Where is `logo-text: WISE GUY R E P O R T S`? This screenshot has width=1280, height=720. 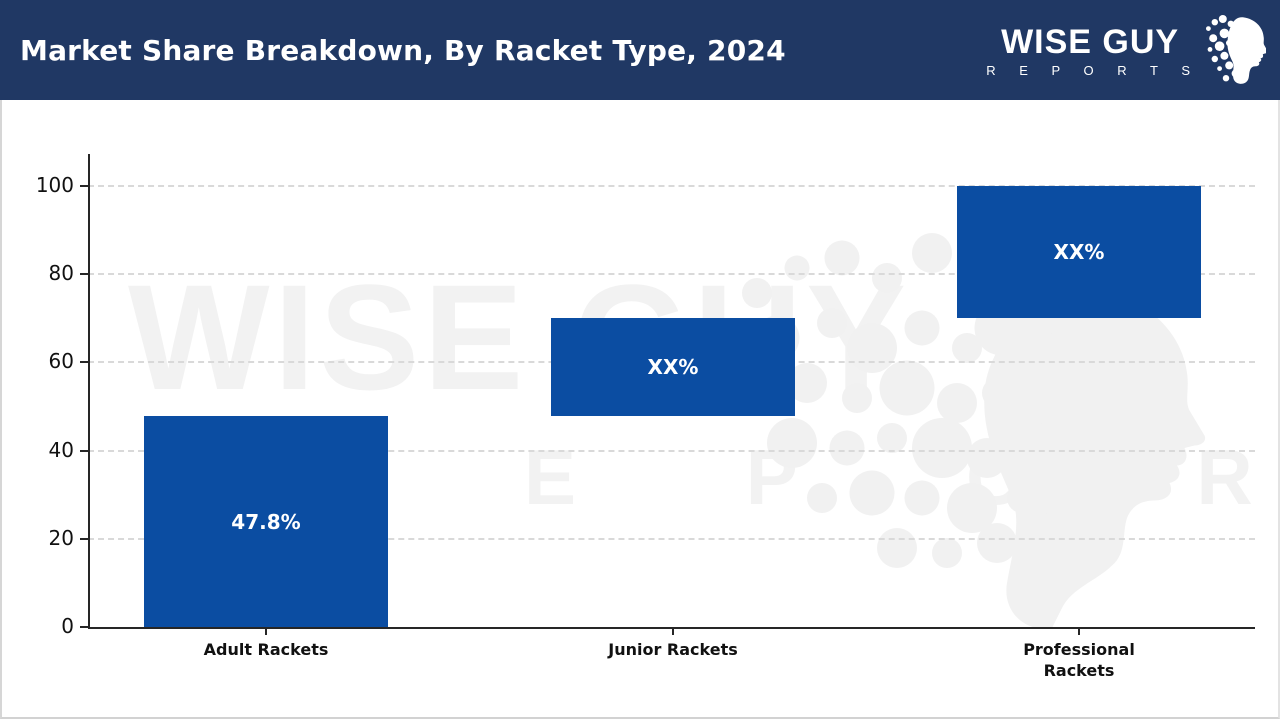
logo-text: WISE GUY R E P O R T S is located at coordinates (1090, 51).